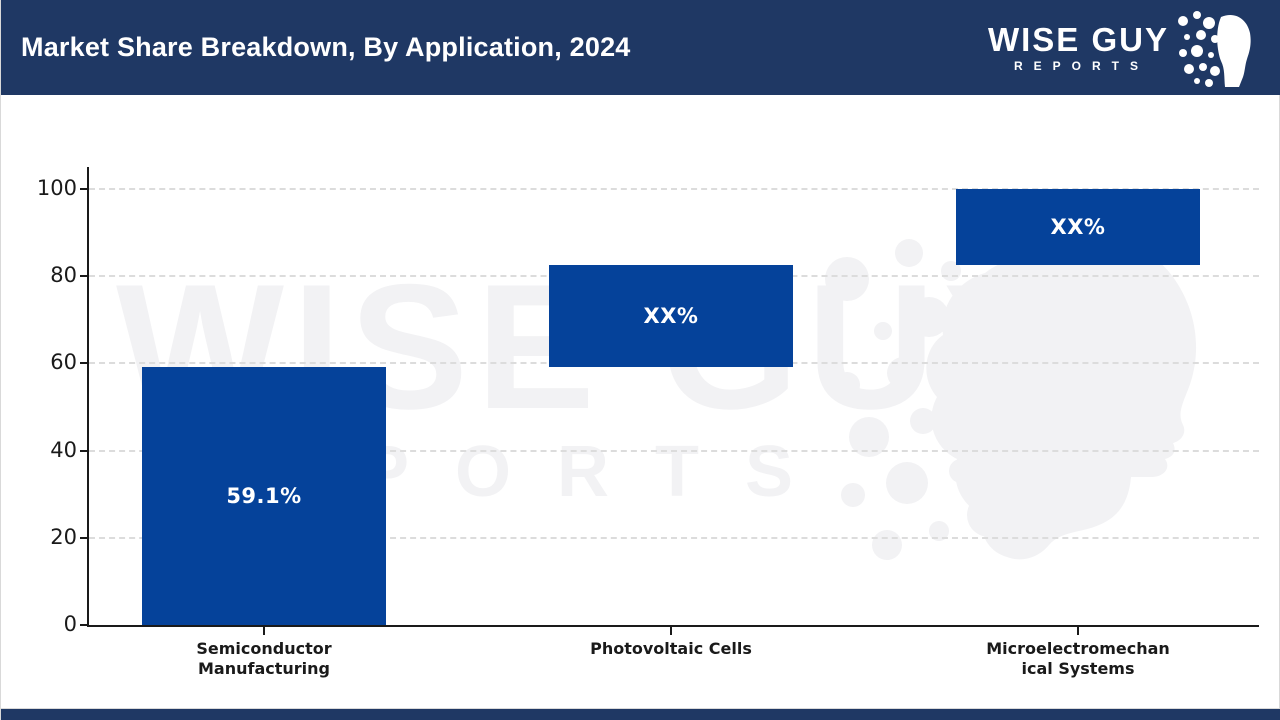  I want to click on x-category-label-3: Microelectromechan ical Systems, so click(1078, 658).